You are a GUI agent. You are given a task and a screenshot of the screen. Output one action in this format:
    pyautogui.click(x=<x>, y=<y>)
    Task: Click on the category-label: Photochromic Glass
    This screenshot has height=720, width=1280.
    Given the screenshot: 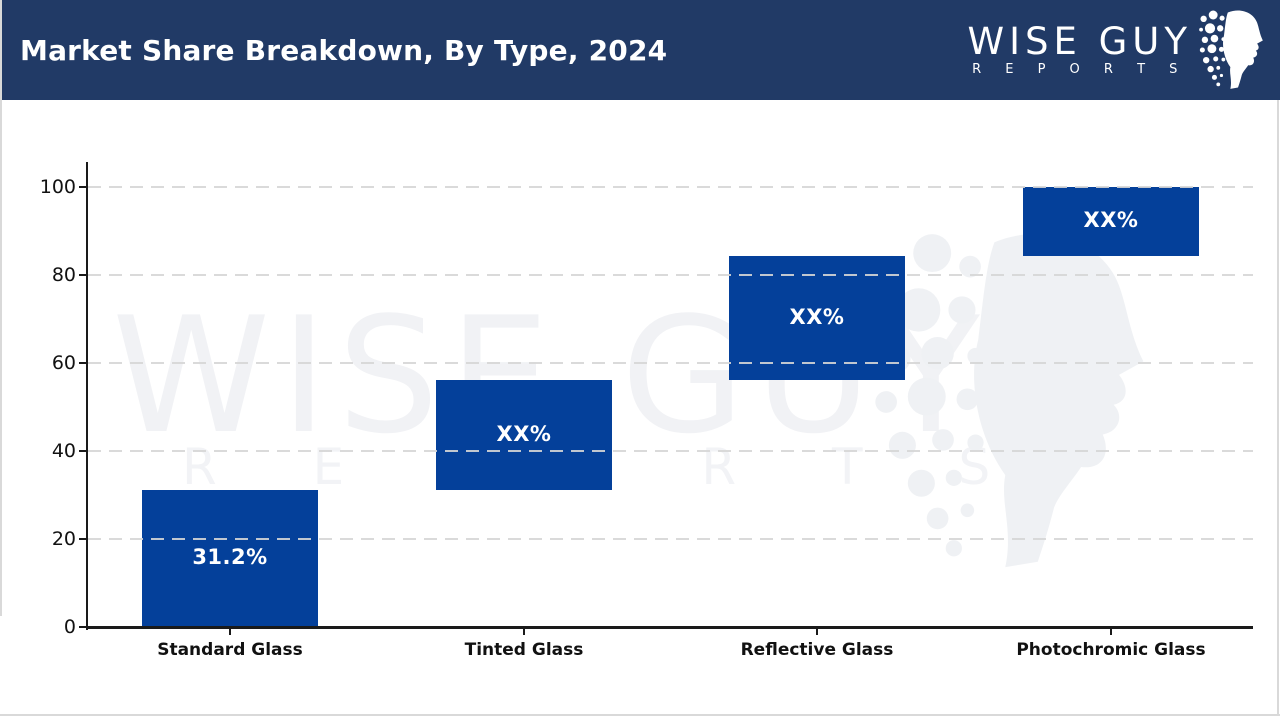 What is the action you would take?
    pyautogui.click(x=1111, y=650)
    